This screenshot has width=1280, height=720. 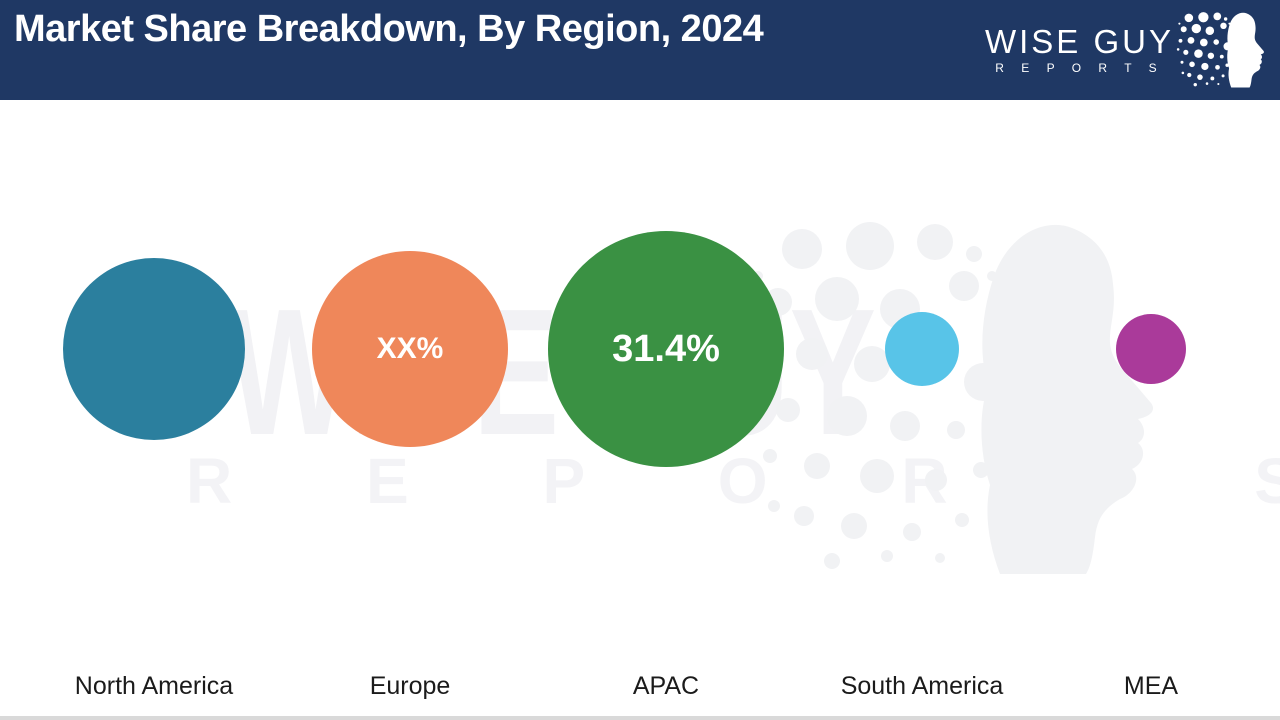 I want to click on bubble-north-america, so click(x=154, y=349).